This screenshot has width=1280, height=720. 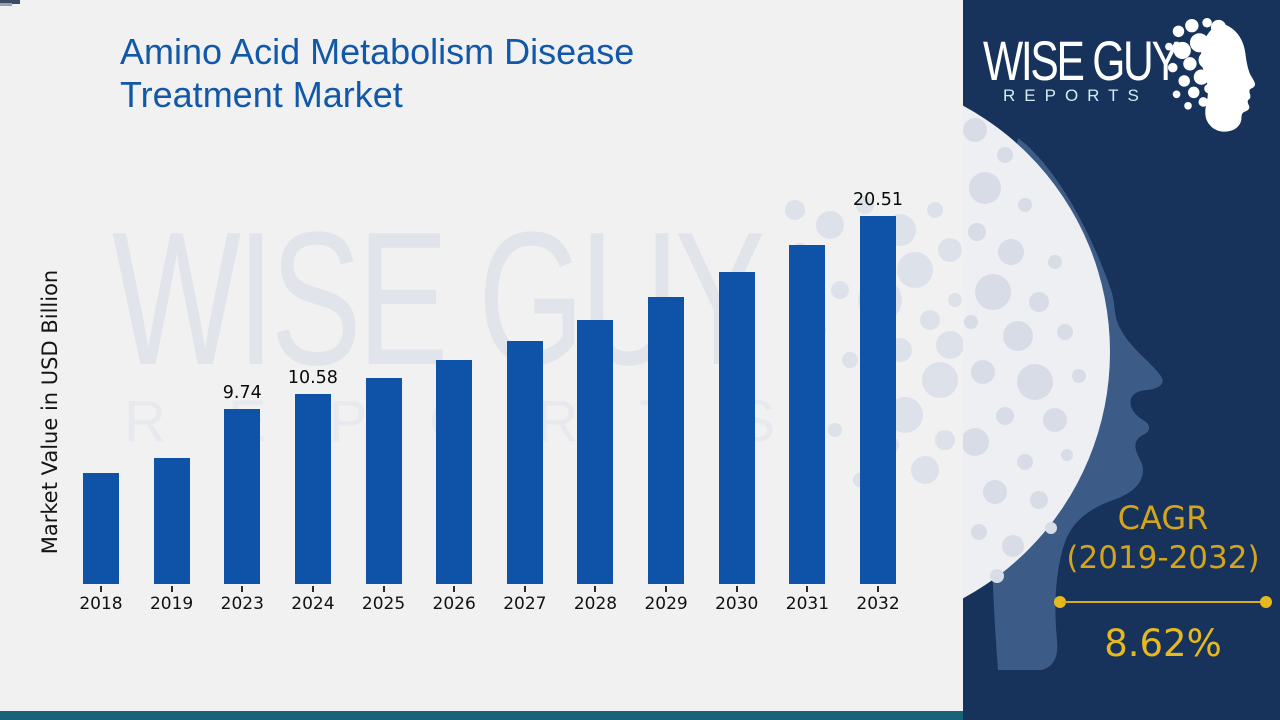 I want to click on x-tick-label-2018: 2018, so click(x=101, y=604).